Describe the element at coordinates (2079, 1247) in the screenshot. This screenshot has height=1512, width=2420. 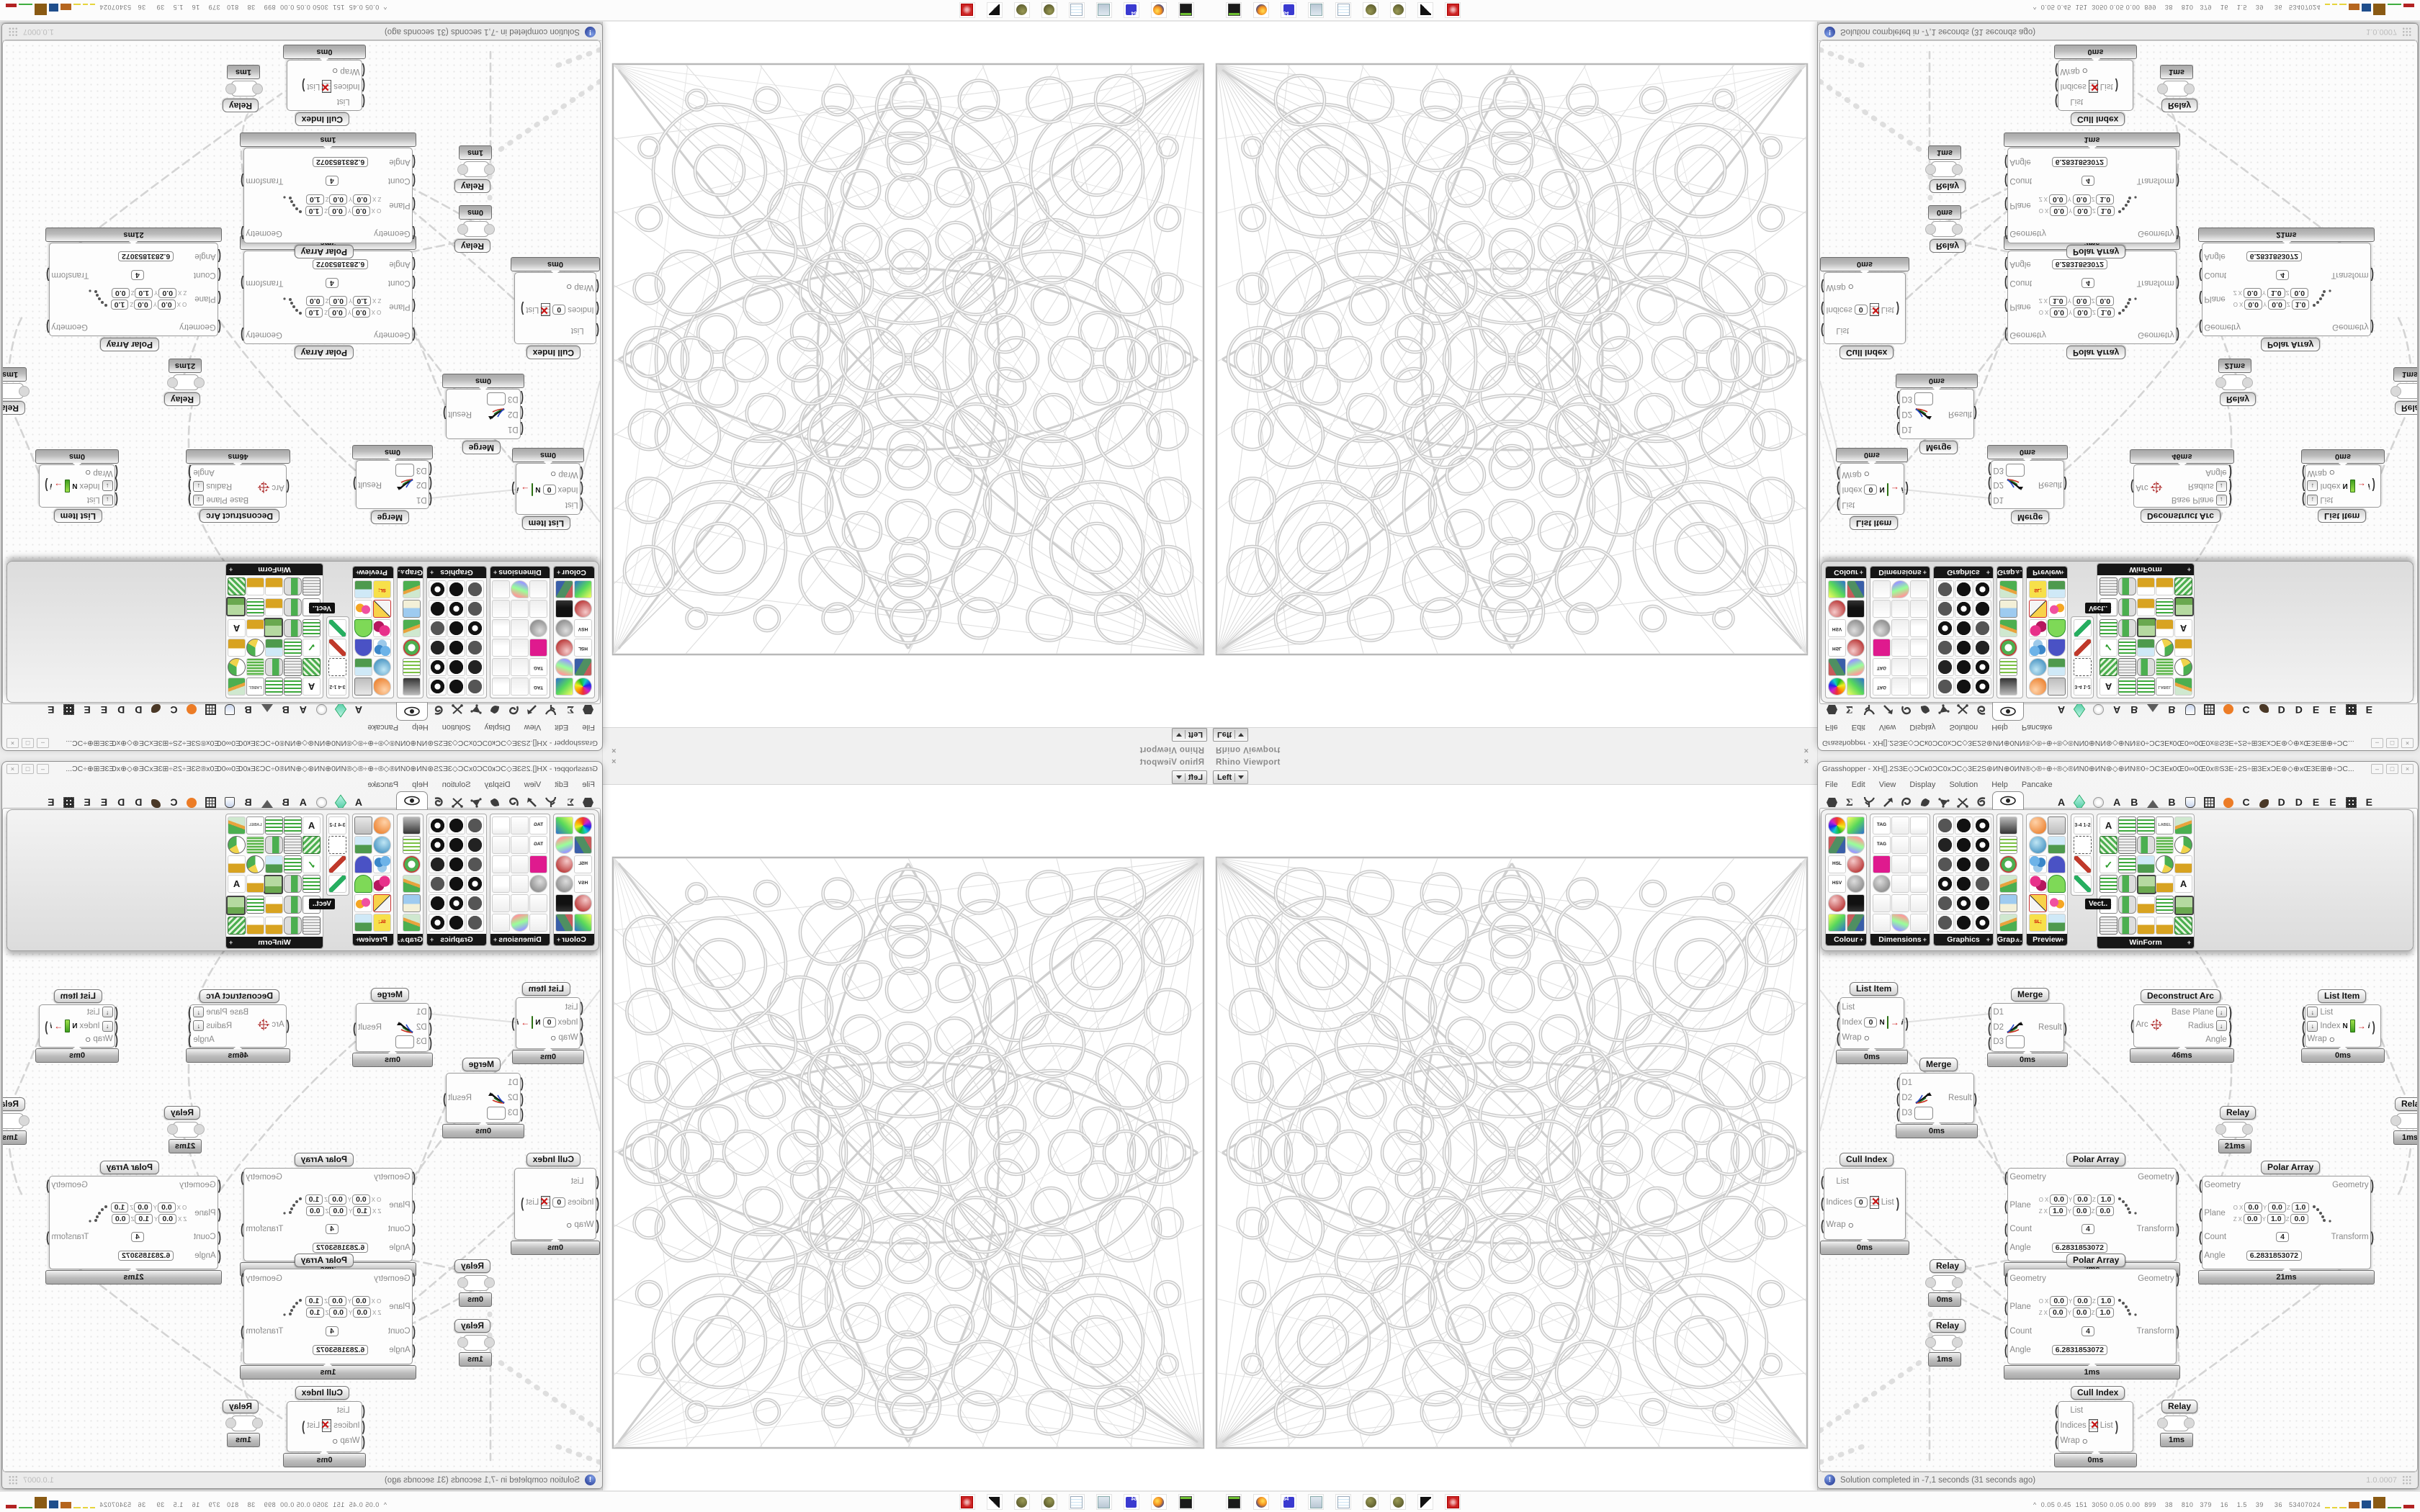
I see `angle-value: 6.2831853072` at that location.